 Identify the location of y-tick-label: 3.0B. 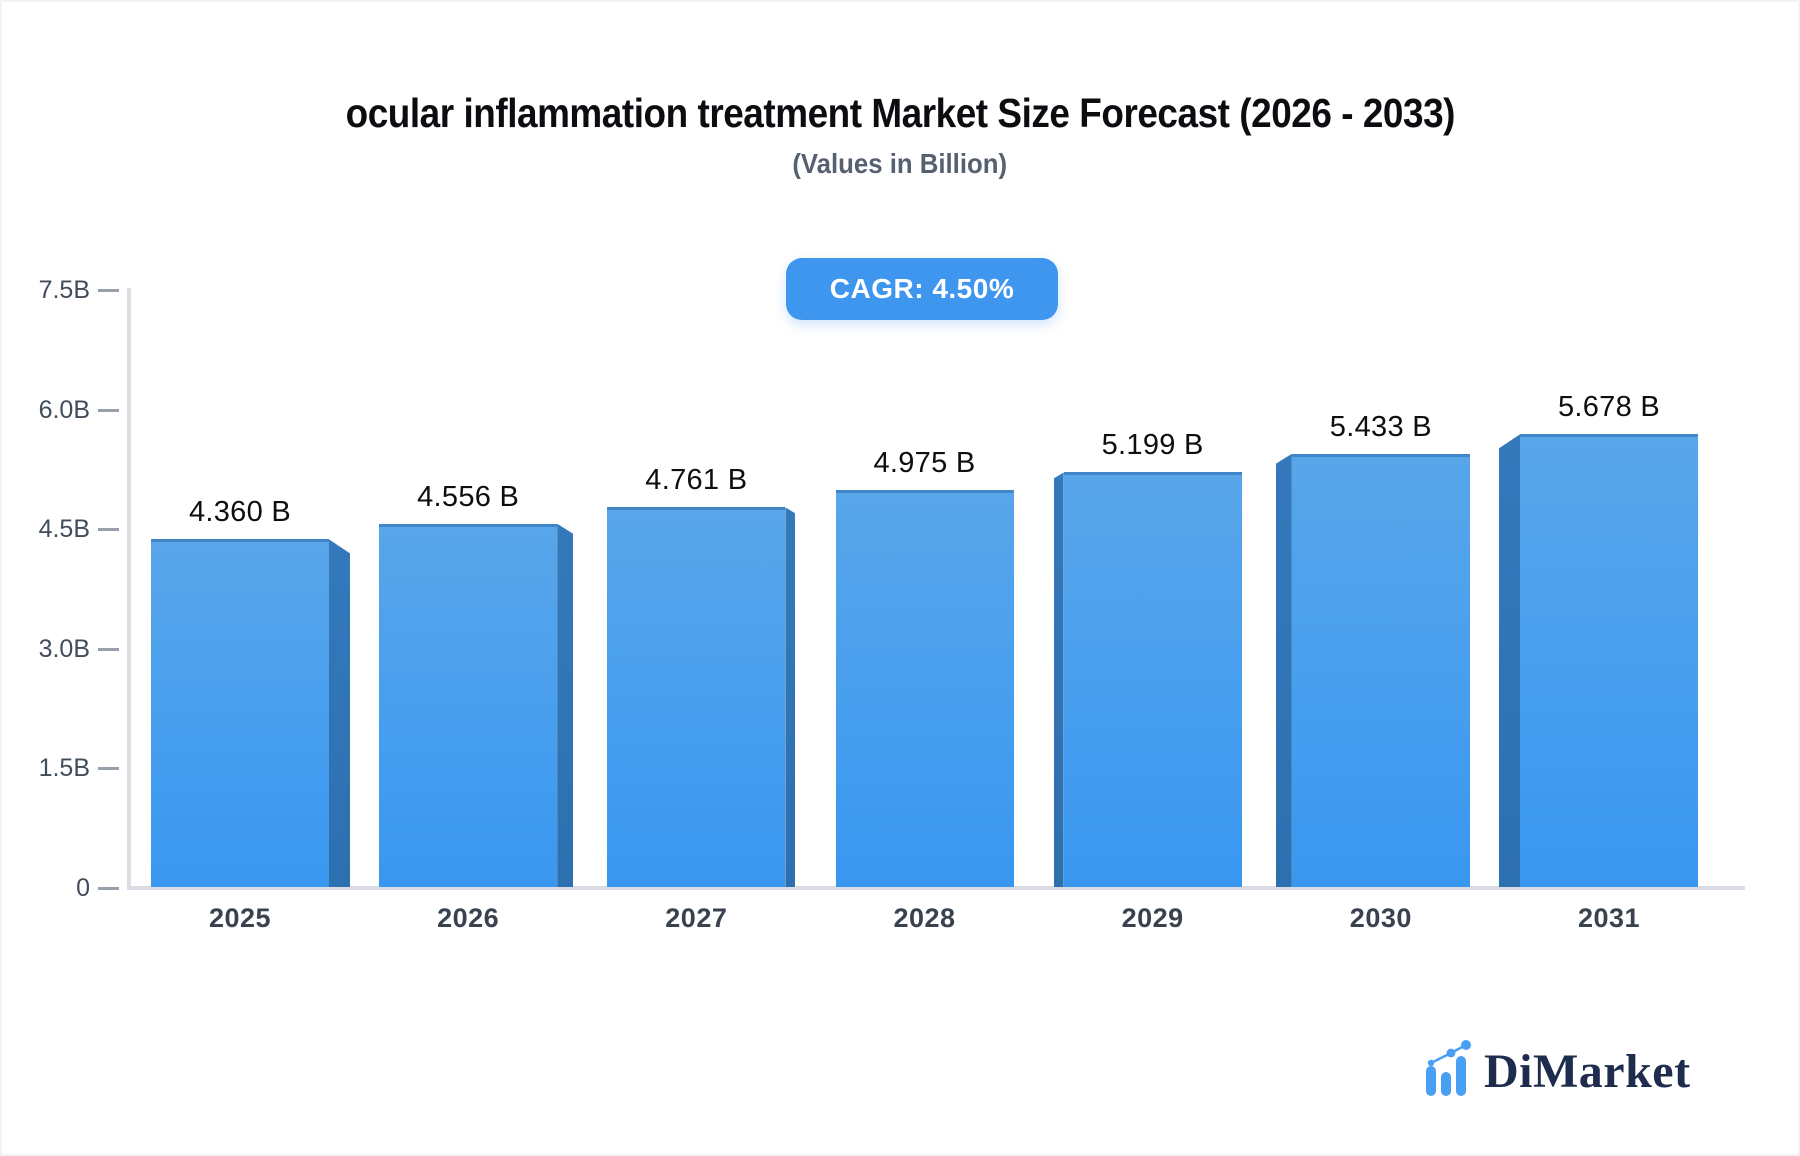
(64, 648).